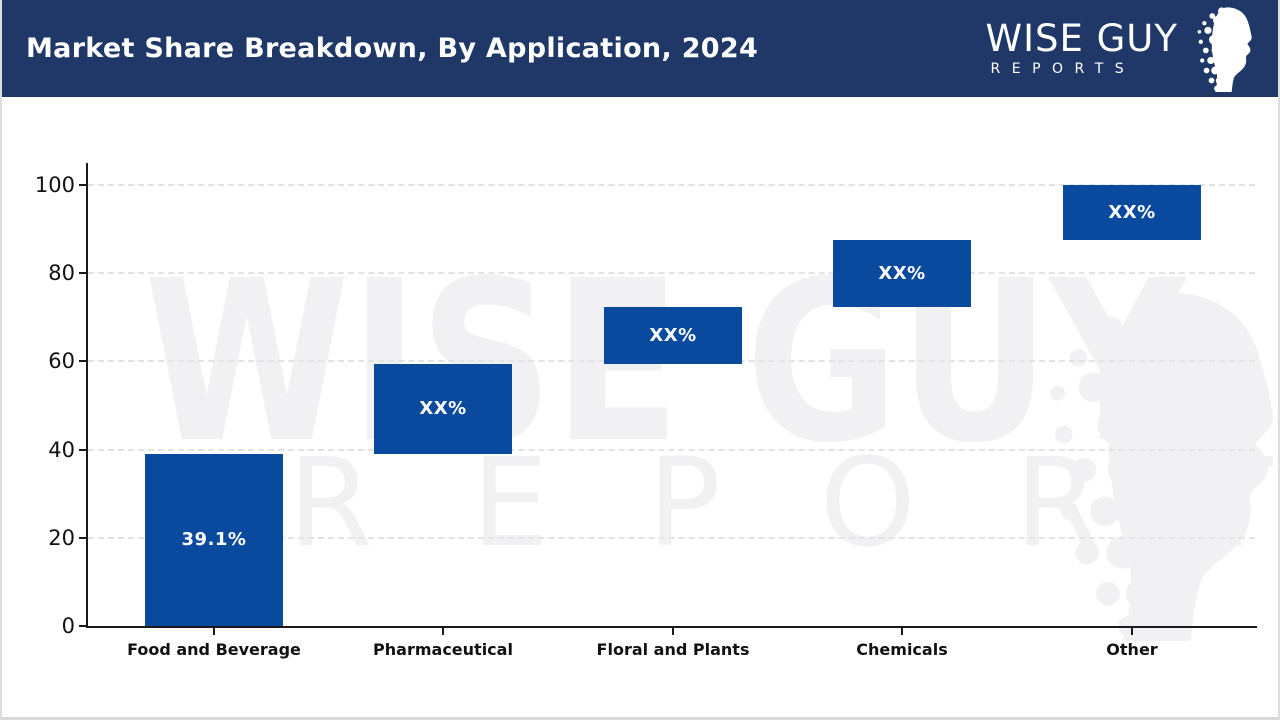 This screenshot has width=1280, height=720. I want to click on wiseguy-logo: WISE GUY REPORTS, so click(1120, 49).